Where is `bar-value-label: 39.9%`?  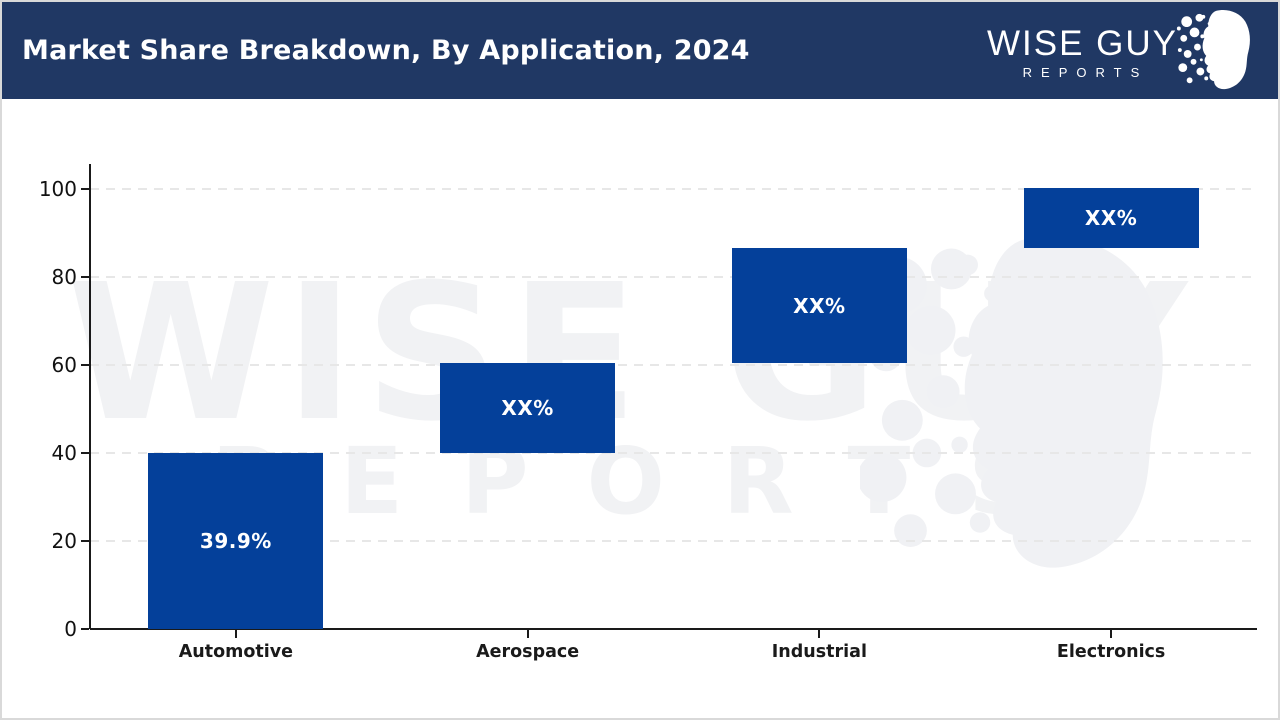
bar-value-label: 39.9% is located at coordinates (235, 541).